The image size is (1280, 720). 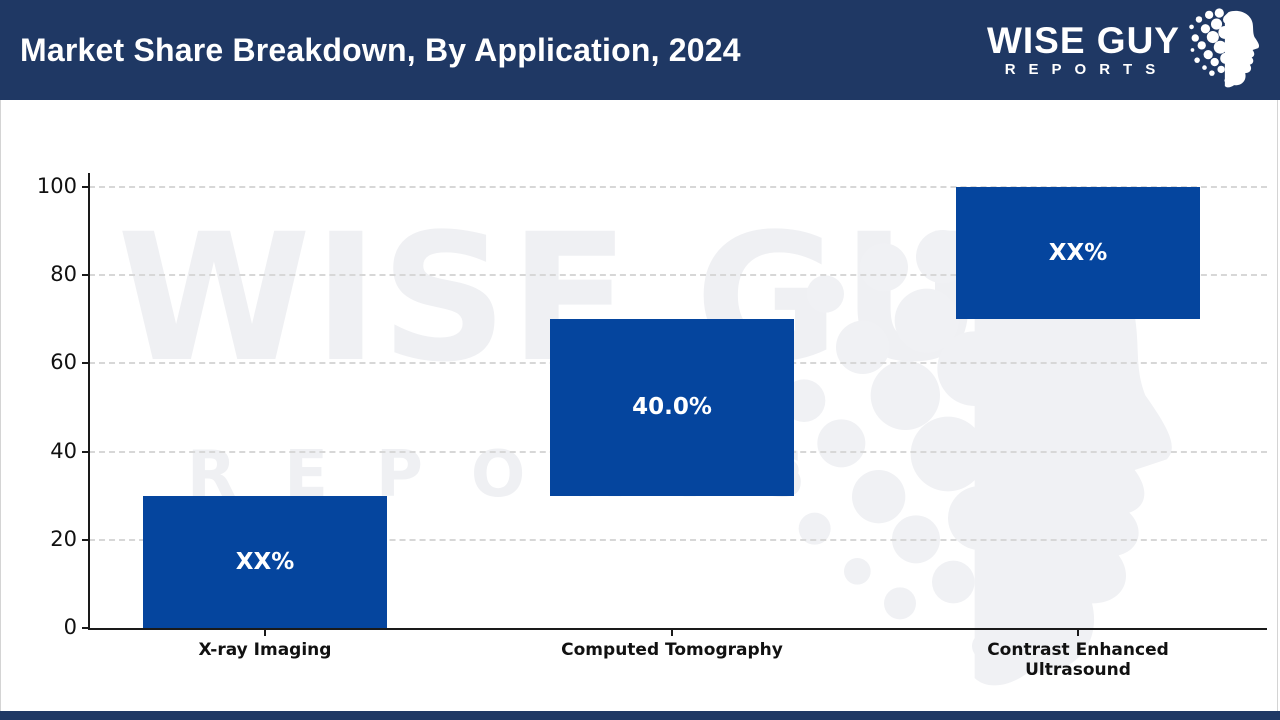 I want to click on y-tick-label: 40, so click(x=63, y=450).